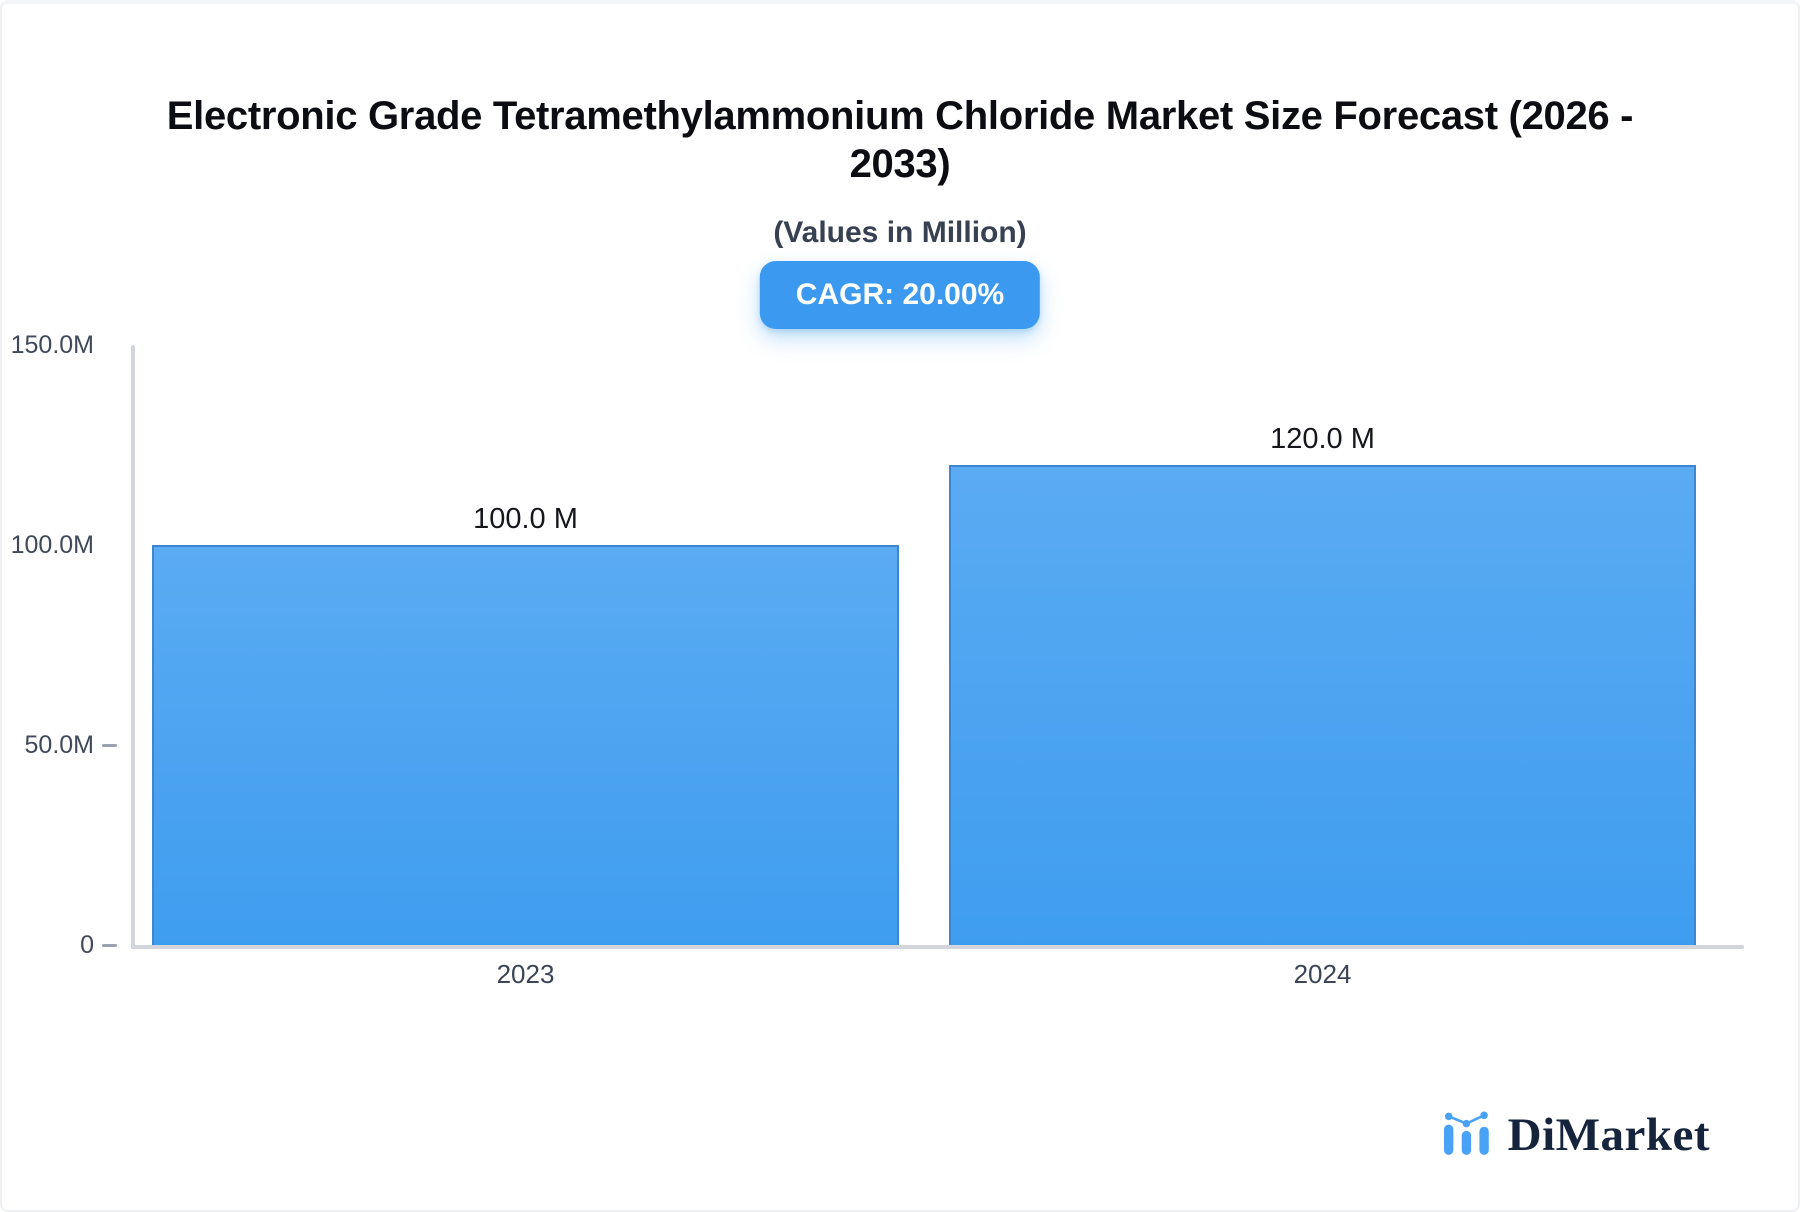 Image resolution: width=1800 pixels, height=1212 pixels. What do you see at coordinates (525, 745) in the screenshot?
I see `bar-2023` at bounding box center [525, 745].